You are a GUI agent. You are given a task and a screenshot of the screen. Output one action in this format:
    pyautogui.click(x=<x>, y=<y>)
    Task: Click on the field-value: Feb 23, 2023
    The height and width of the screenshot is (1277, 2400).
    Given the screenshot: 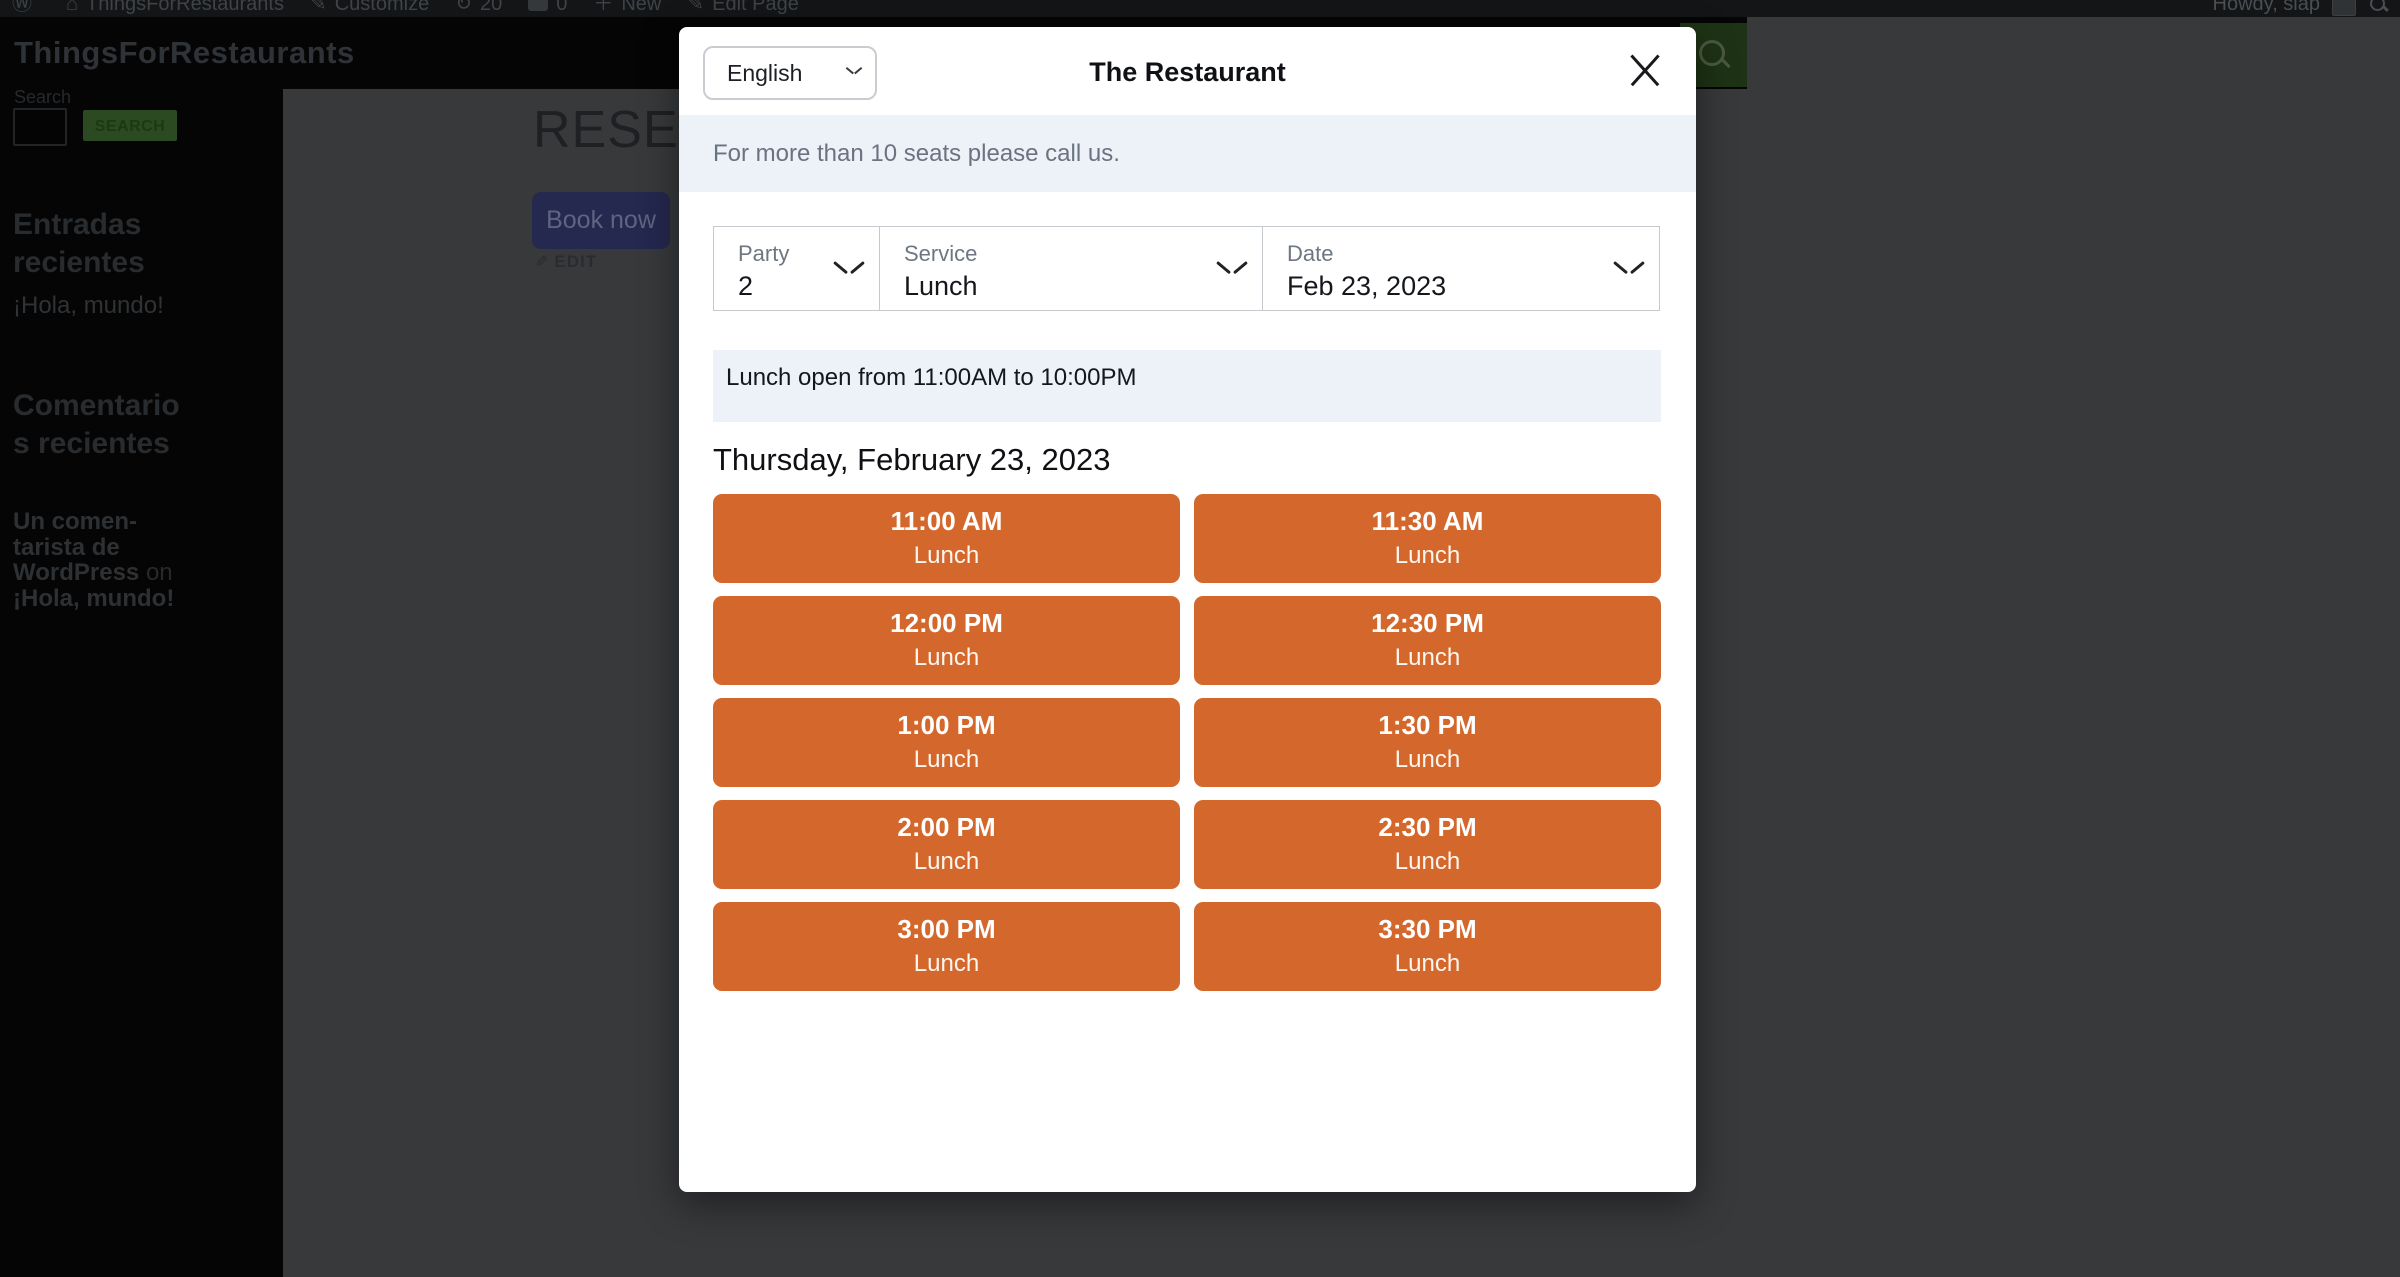 What is the action you would take?
    pyautogui.click(x=1367, y=286)
    